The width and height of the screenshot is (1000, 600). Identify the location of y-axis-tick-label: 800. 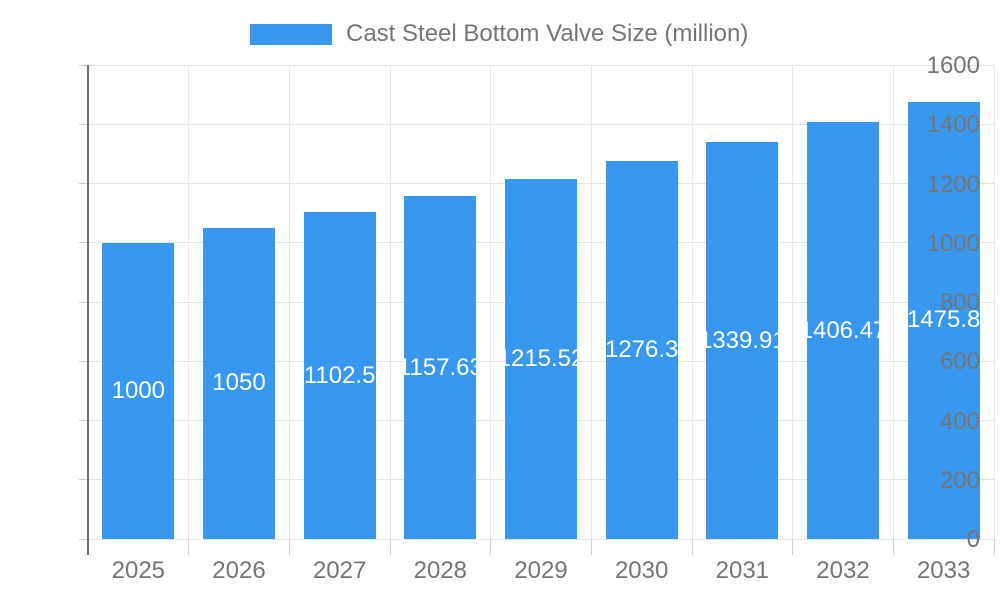
(959, 302).